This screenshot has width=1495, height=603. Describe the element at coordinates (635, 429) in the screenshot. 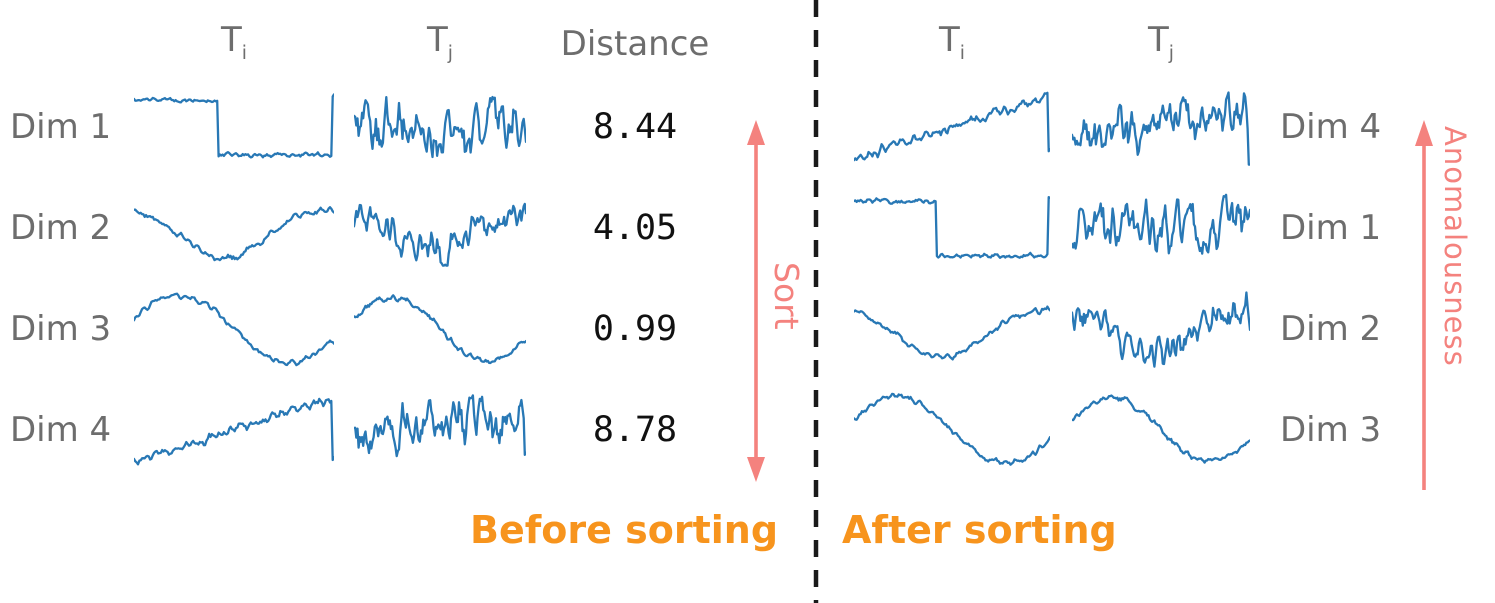

I see `distance-value: 8.78` at that location.